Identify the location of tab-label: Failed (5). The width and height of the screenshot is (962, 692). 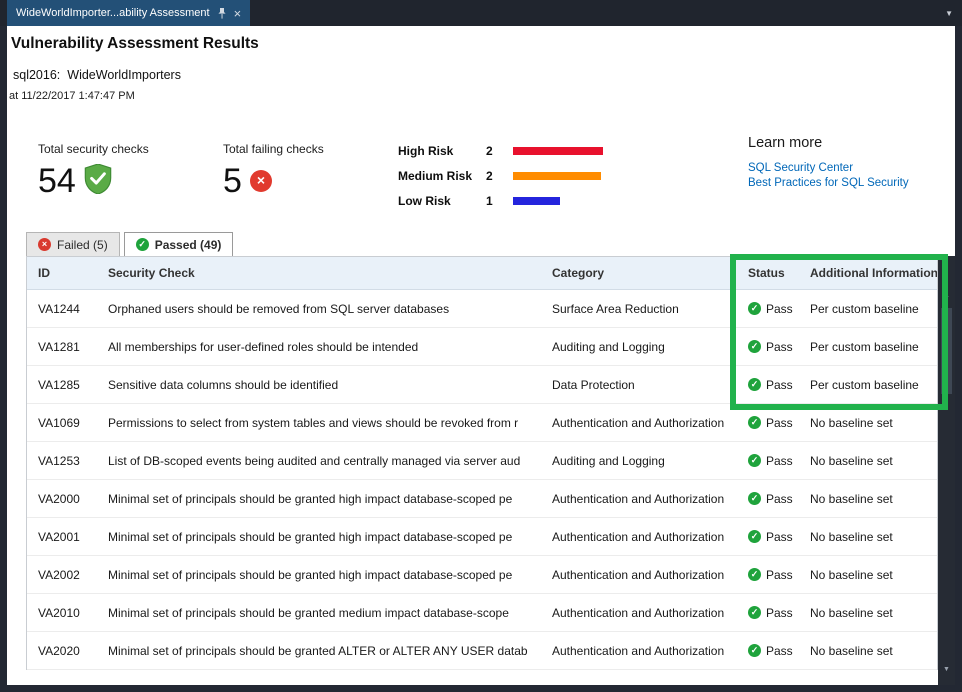
(82, 244).